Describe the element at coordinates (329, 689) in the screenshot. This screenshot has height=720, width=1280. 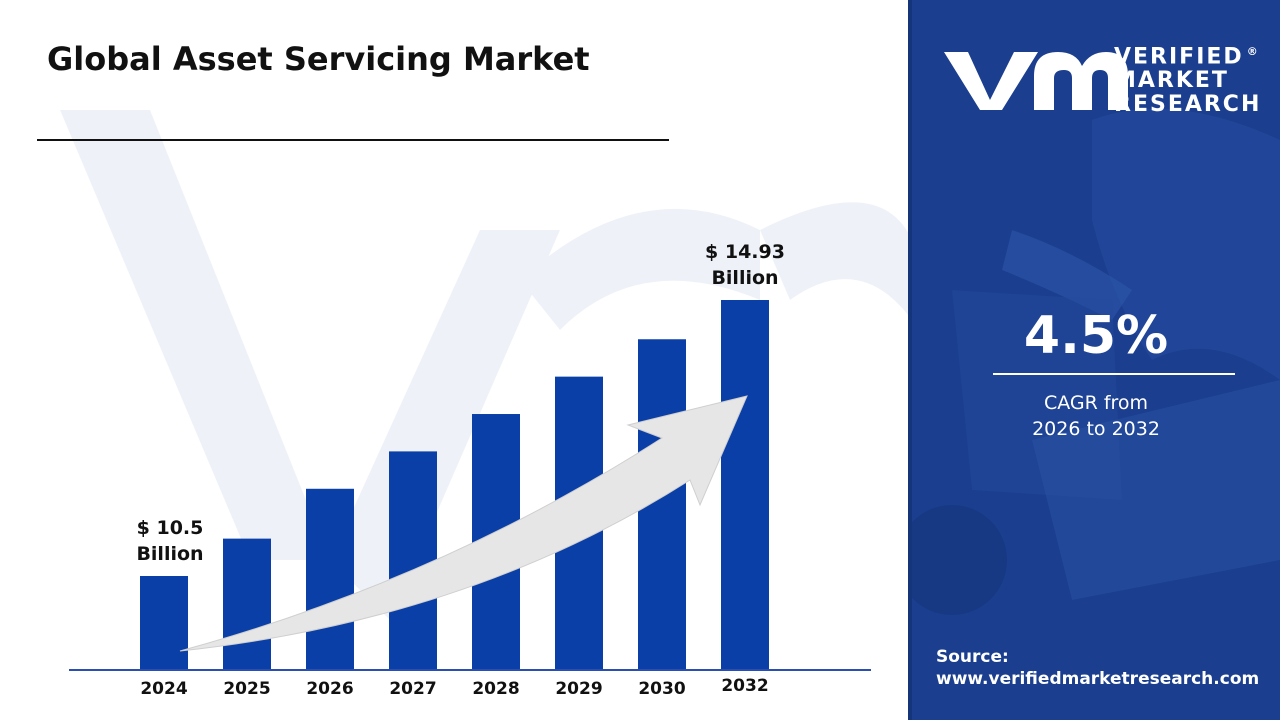
I see `tick-label-2026: 2026` at that location.